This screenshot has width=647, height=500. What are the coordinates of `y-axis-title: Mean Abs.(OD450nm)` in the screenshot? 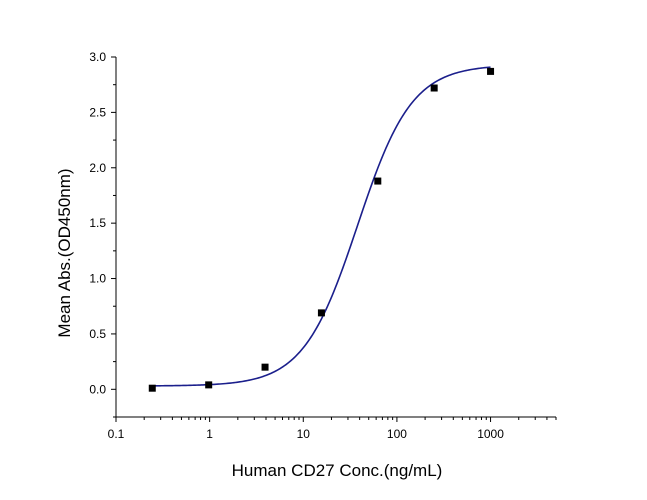 It's located at (64, 252).